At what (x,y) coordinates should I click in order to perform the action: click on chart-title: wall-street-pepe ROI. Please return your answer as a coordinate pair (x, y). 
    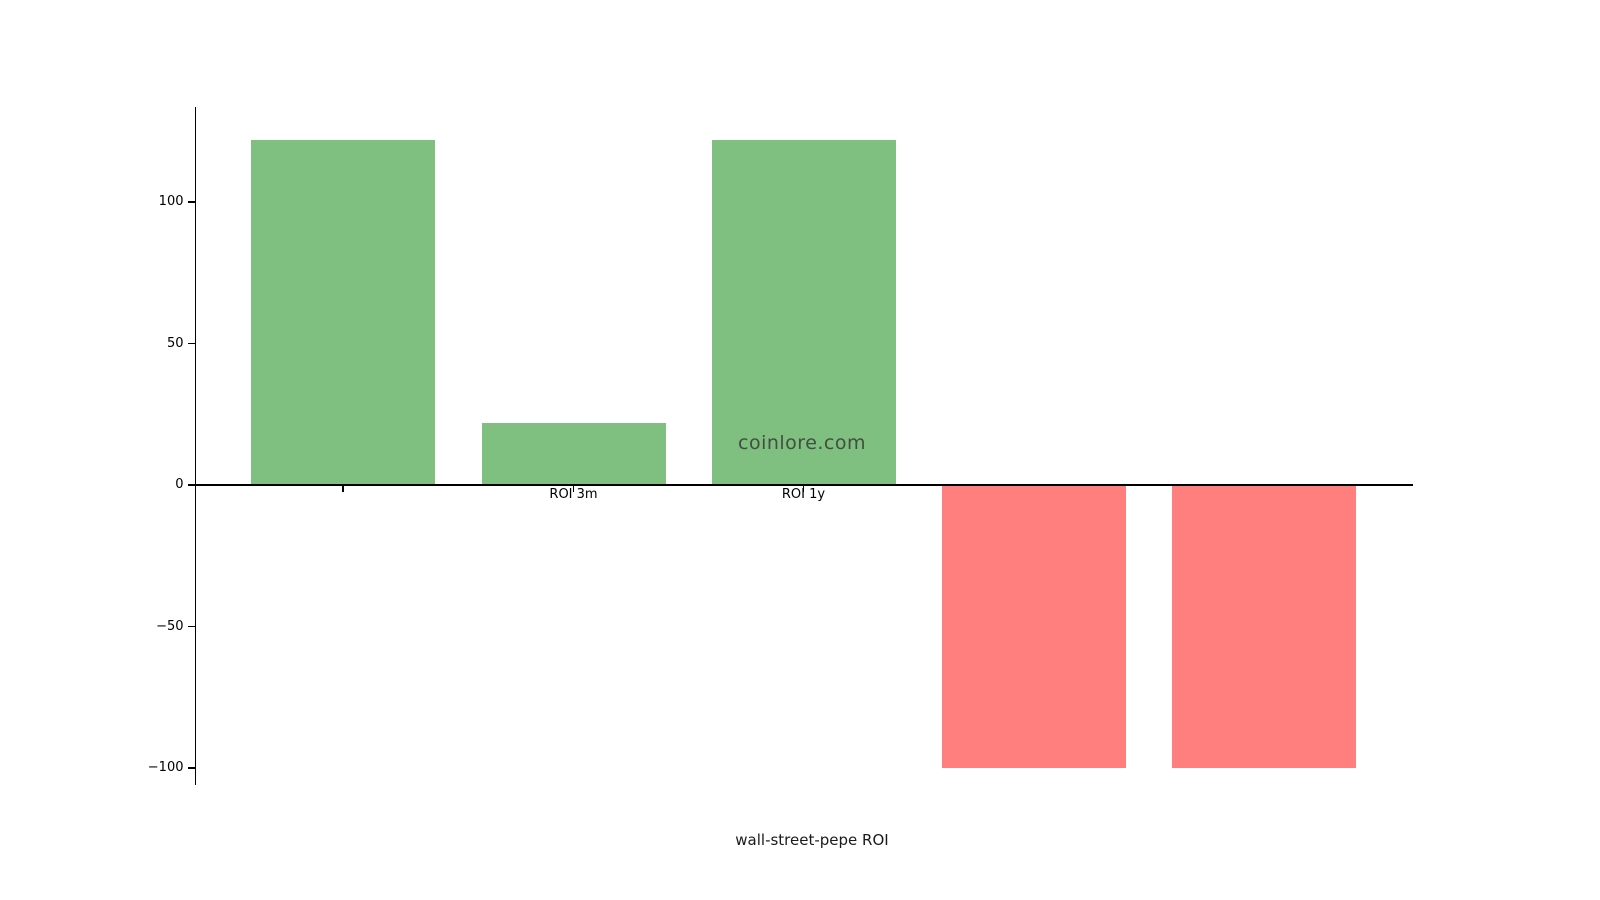
    Looking at the image, I should click on (812, 840).